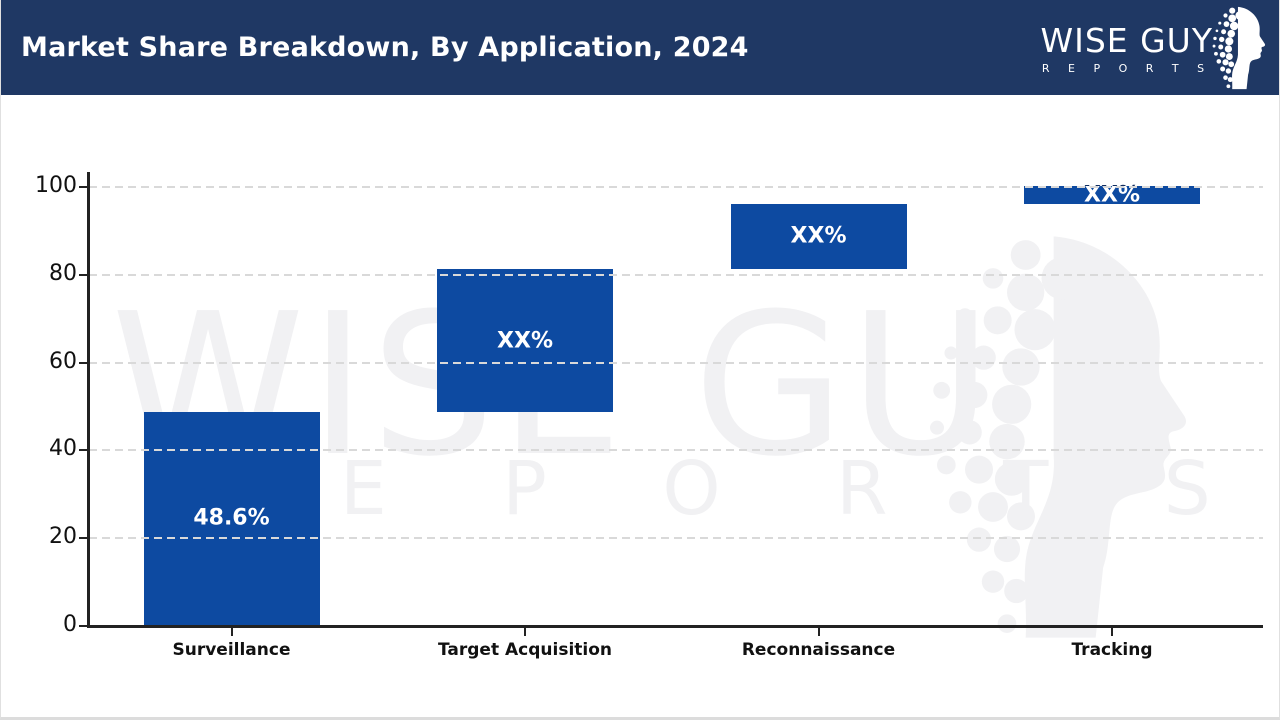  Describe the element at coordinates (1126, 68) in the screenshot. I see `brand-subname: R E P O R T S` at that location.